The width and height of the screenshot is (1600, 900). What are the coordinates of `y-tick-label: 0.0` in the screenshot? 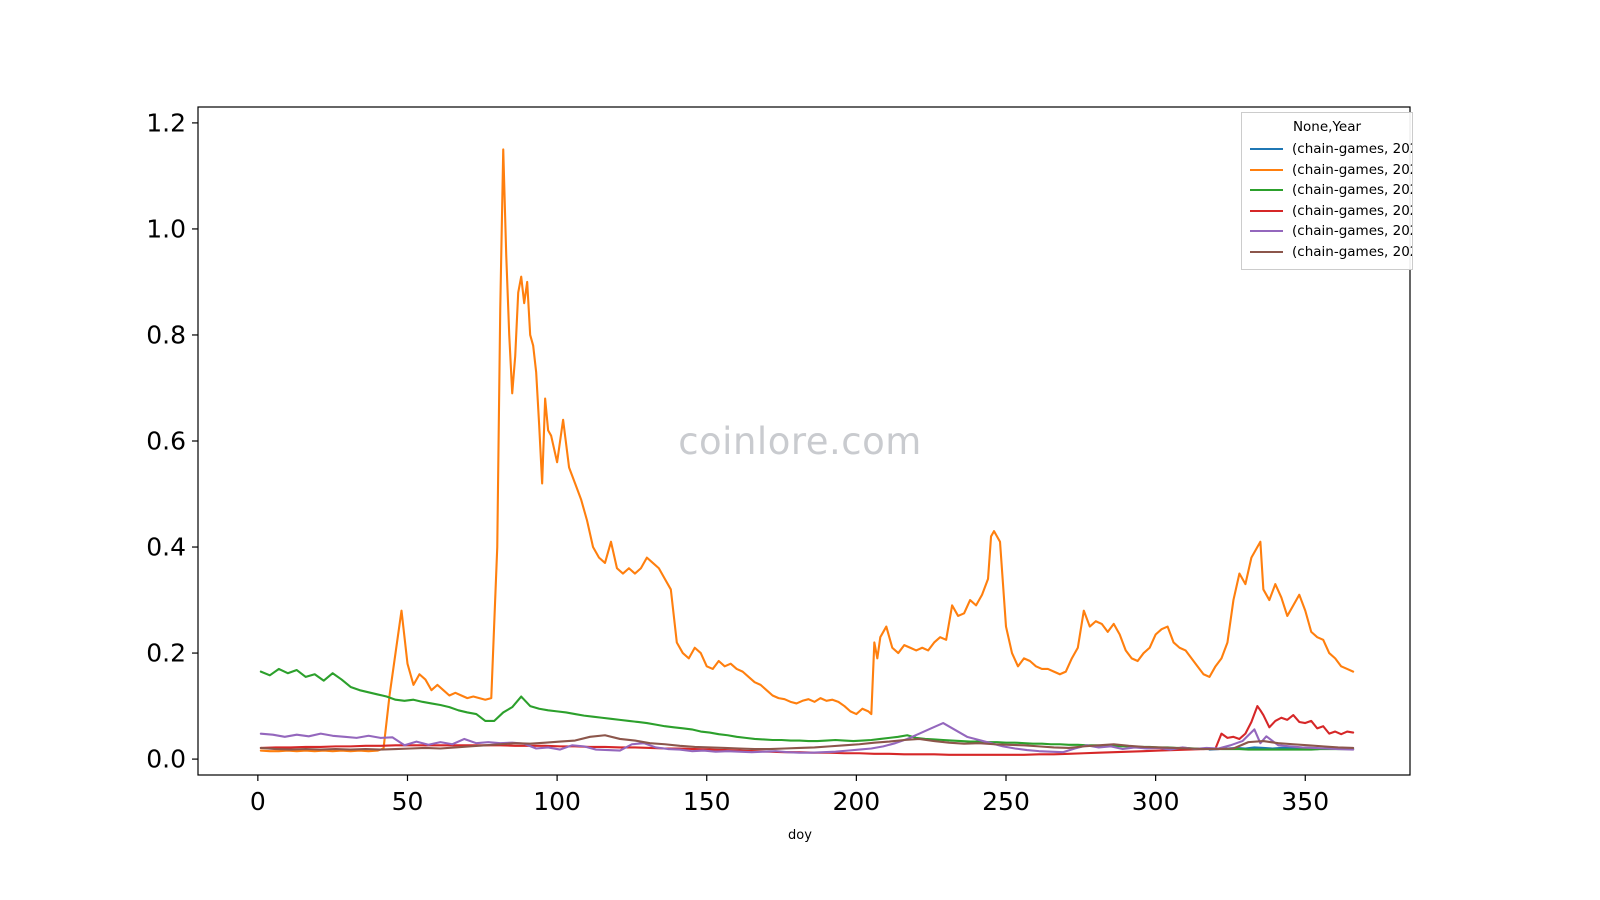 It's located at (166, 759).